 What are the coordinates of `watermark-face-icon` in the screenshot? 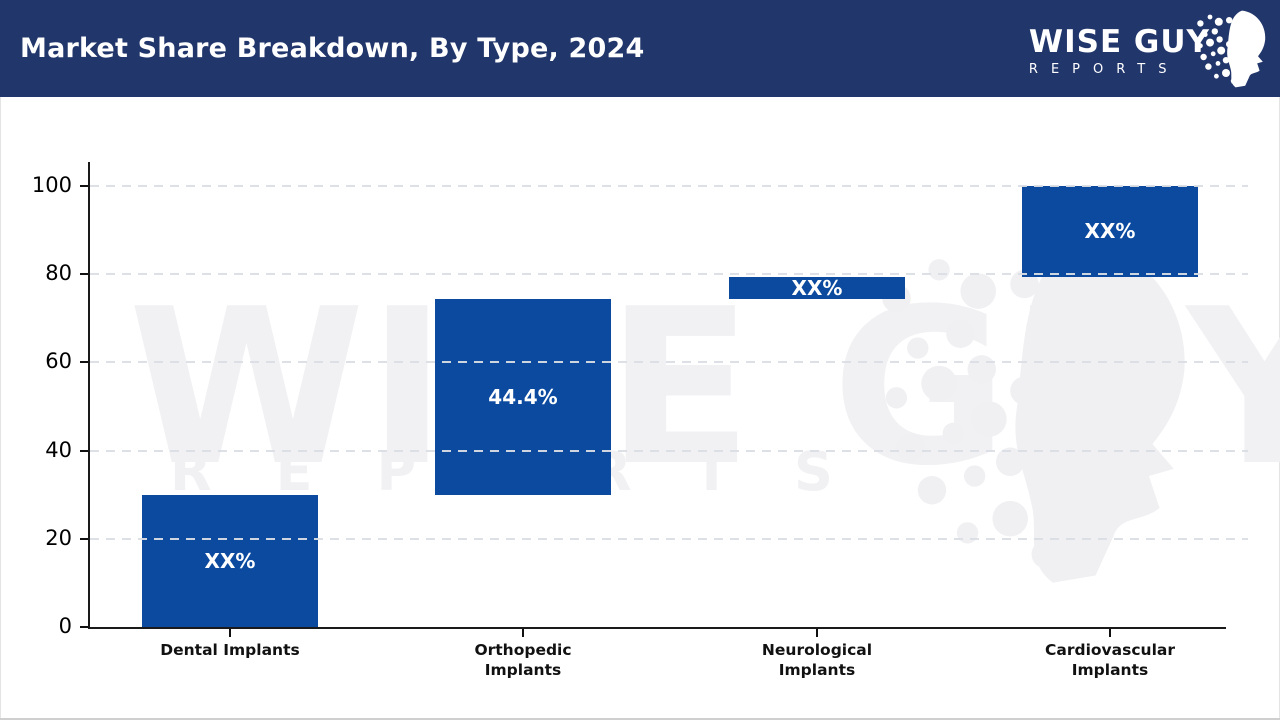 It's located at (1033, 412).